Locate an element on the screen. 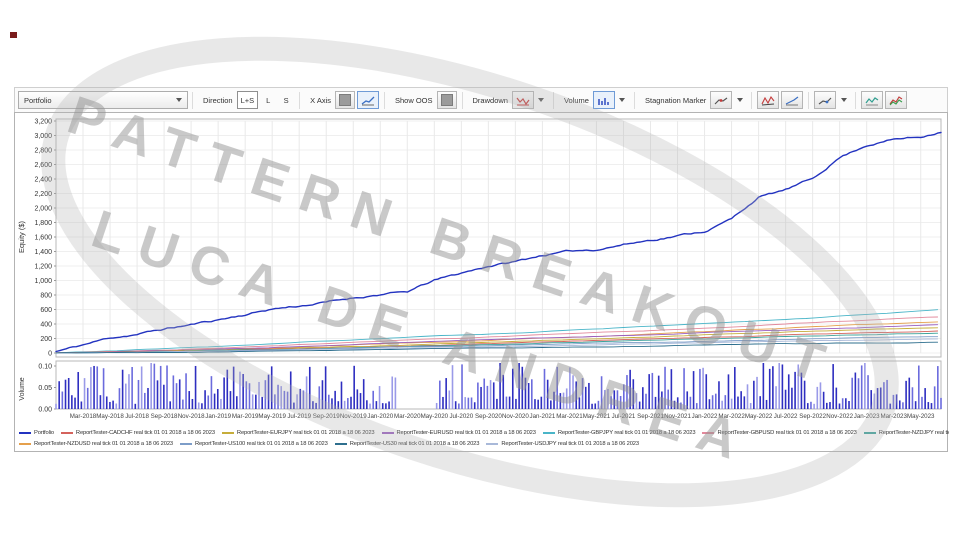 This screenshot has height=540, width=960. svg-text: Jul-2018 is located at coordinates (137, 416).